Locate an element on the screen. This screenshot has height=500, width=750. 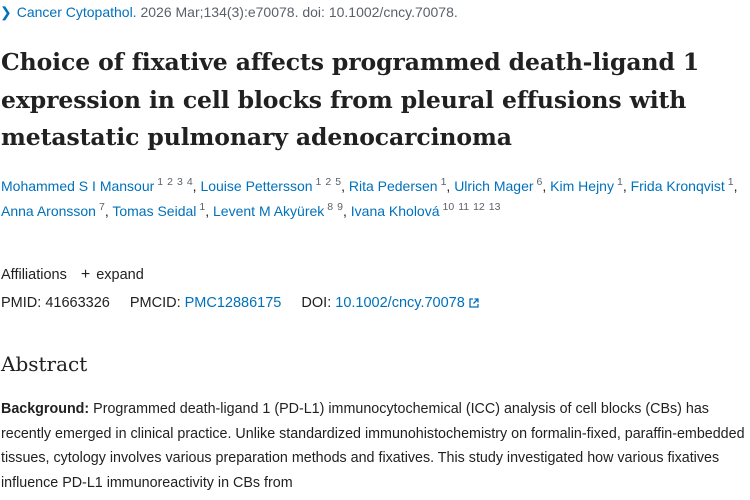
affiliation-number: 9 is located at coordinates (340, 207).